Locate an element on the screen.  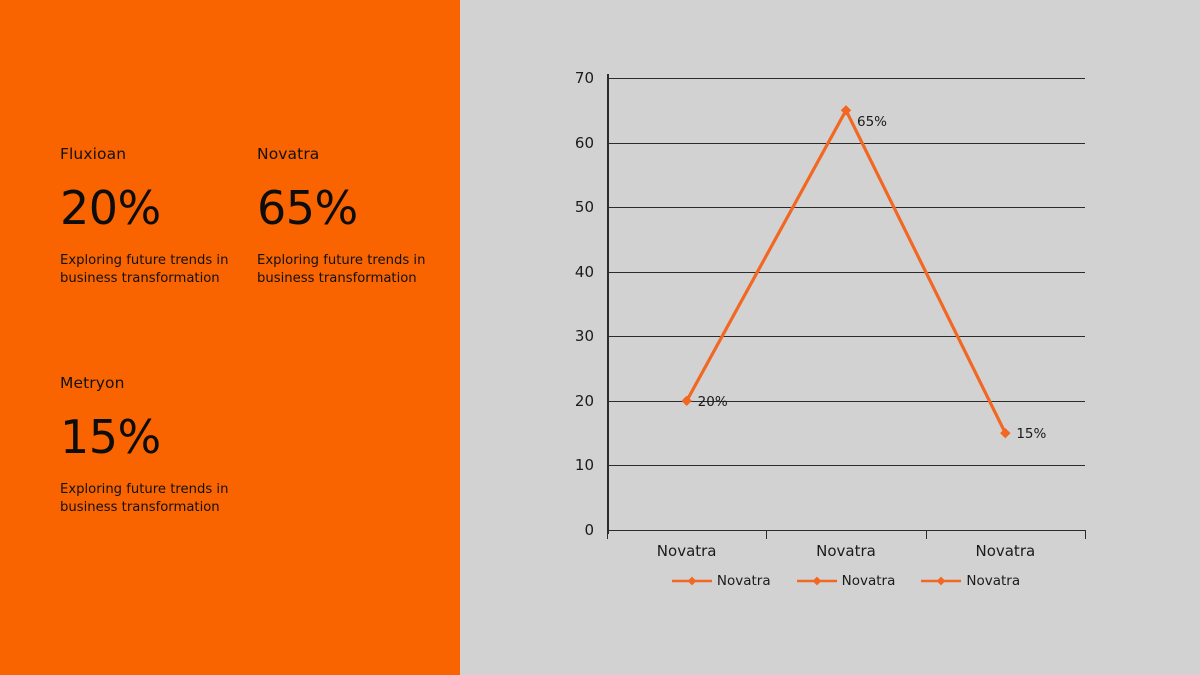
chart-legend: Novatra Novatra Novatra is located at coordinates (846, 581).